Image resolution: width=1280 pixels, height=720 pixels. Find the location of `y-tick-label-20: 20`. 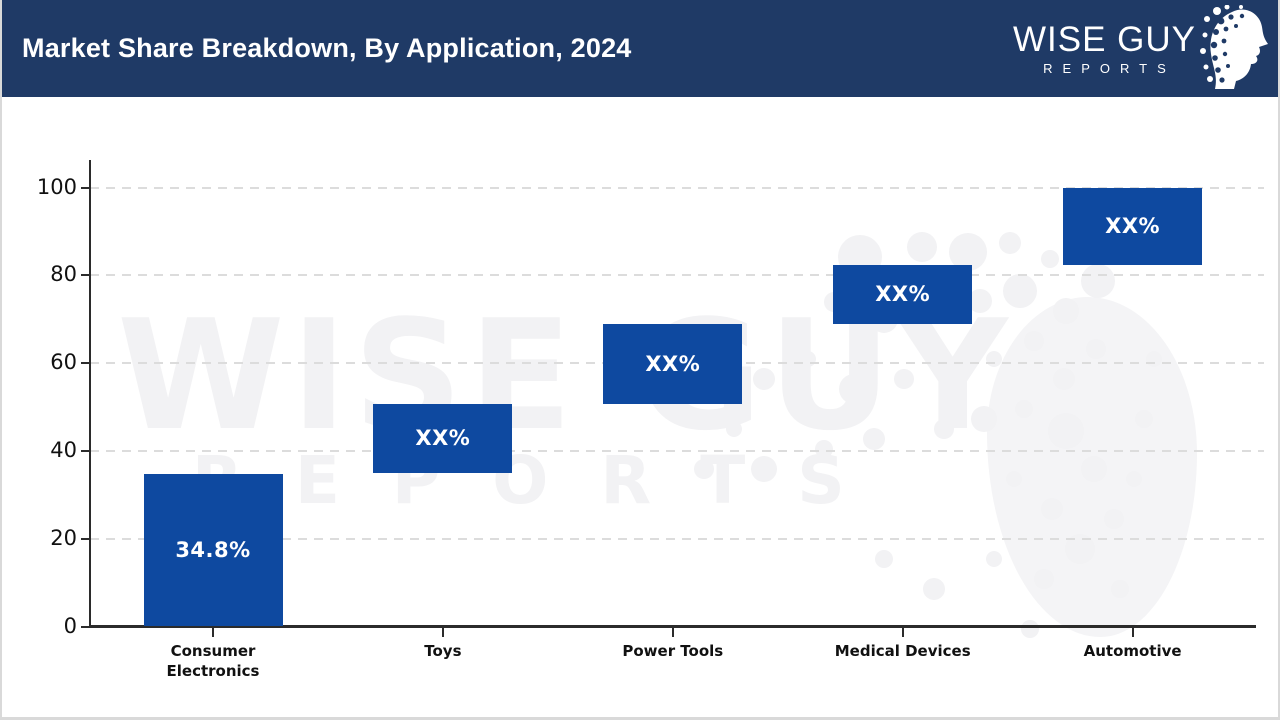

y-tick-label-20: 20 is located at coordinates (63, 537).